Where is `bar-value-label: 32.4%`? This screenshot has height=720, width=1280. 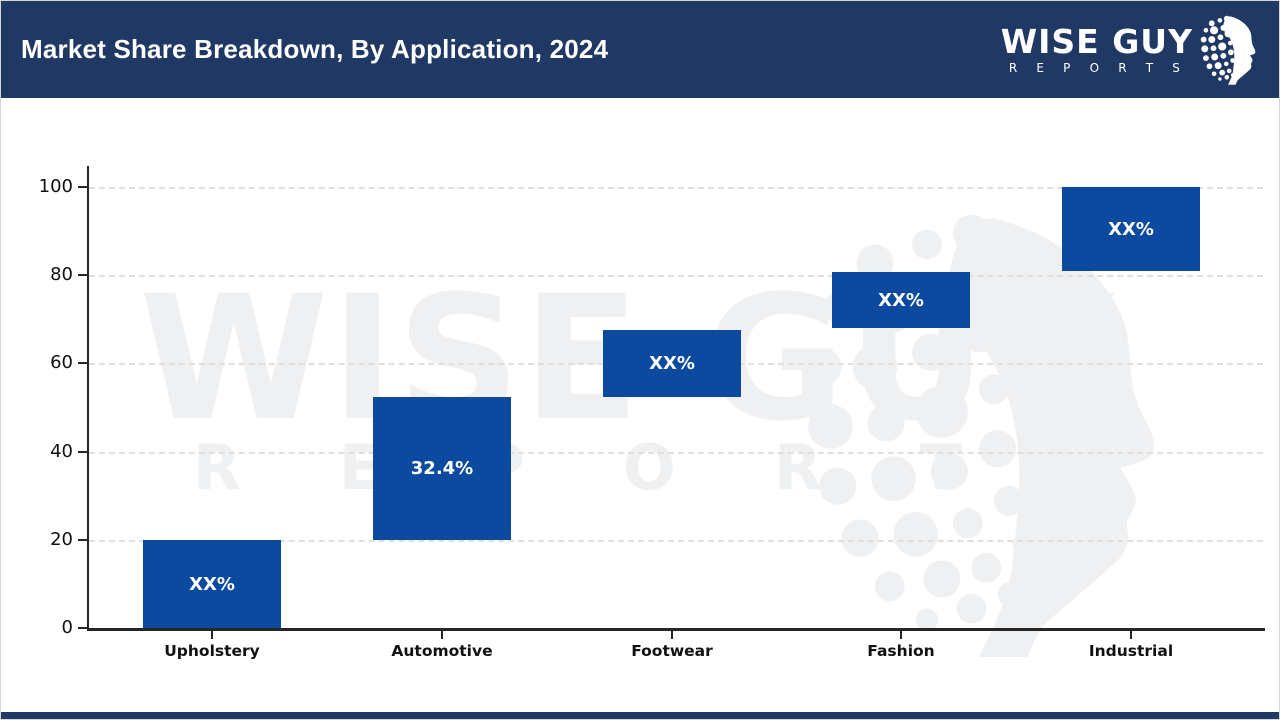 bar-value-label: 32.4% is located at coordinates (442, 468).